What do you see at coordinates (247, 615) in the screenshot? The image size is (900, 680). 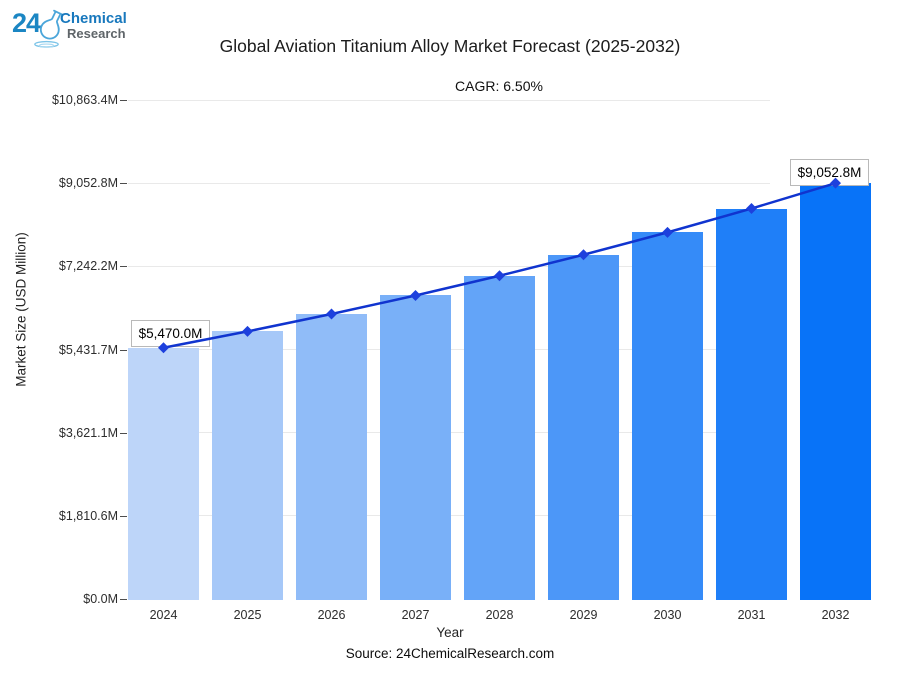 I see `x-tick-label: 2025` at bounding box center [247, 615].